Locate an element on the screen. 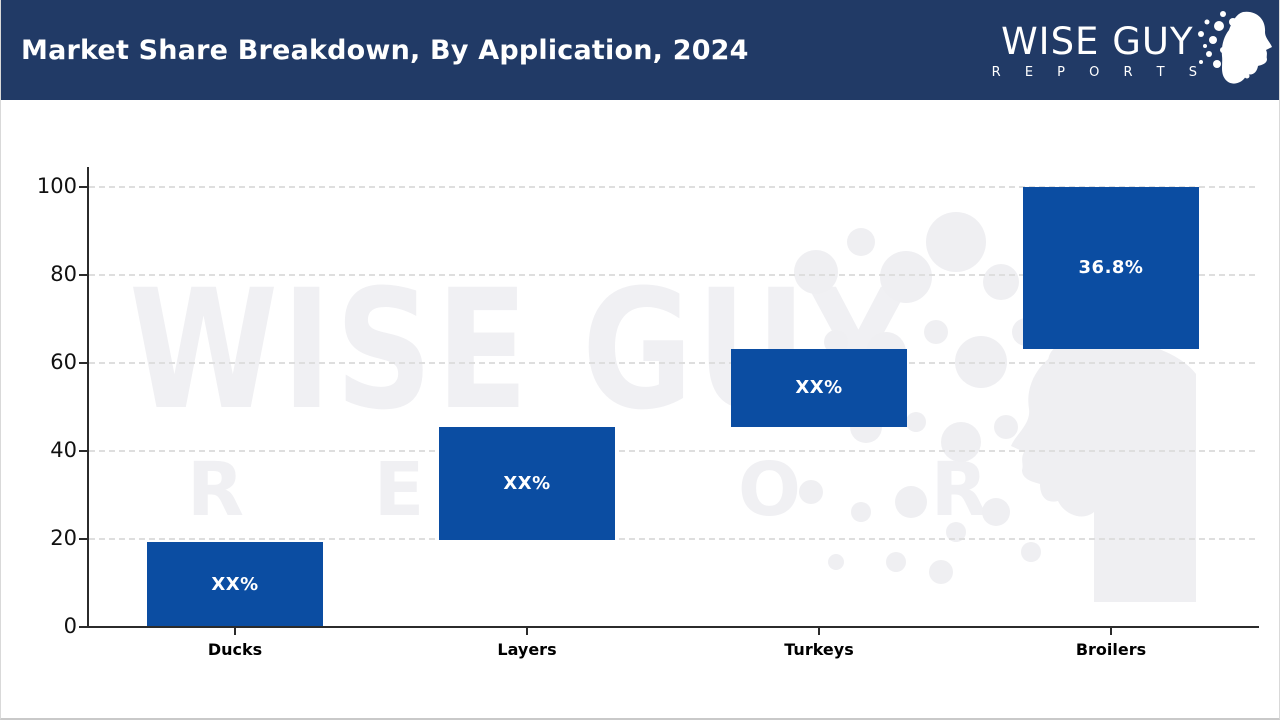  bar-turkeys: XX% is located at coordinates (819, 387).